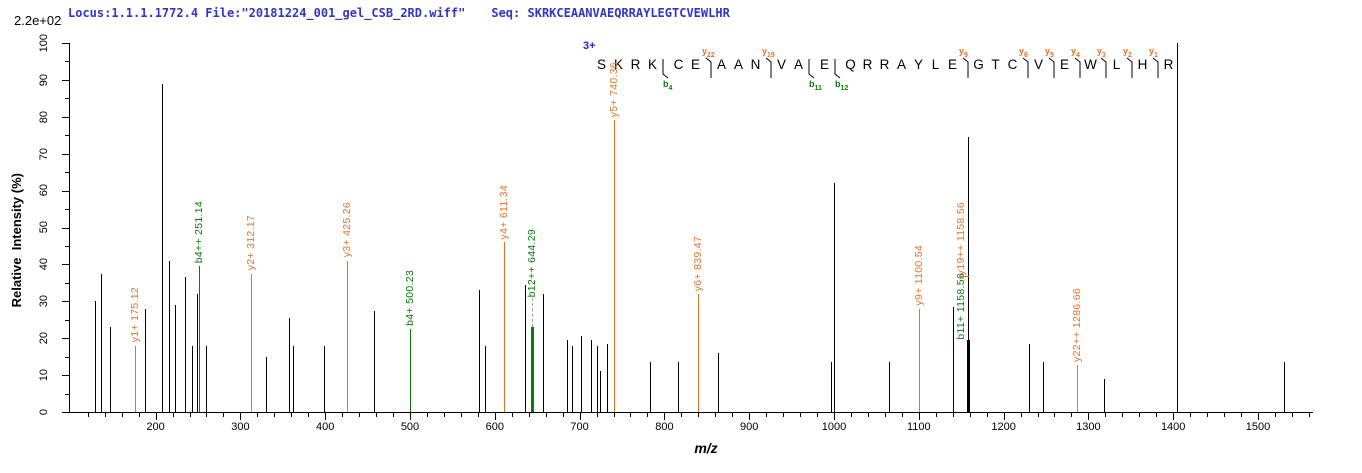 Image resolution: width=1362 pixels, height=473 pixels. I want to click on peak-label: y22++ 1286.66, so click(1077, 325).